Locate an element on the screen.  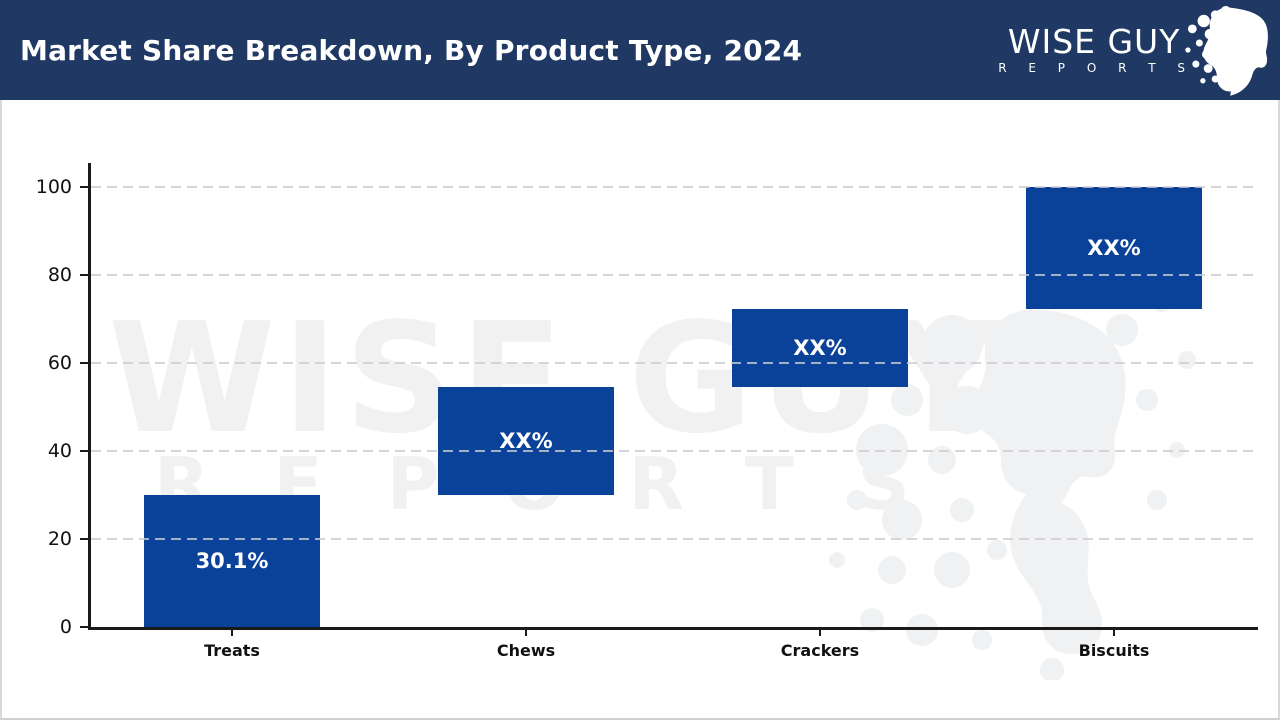
y-tick-label: 60 is located at coordinates (59, 363).